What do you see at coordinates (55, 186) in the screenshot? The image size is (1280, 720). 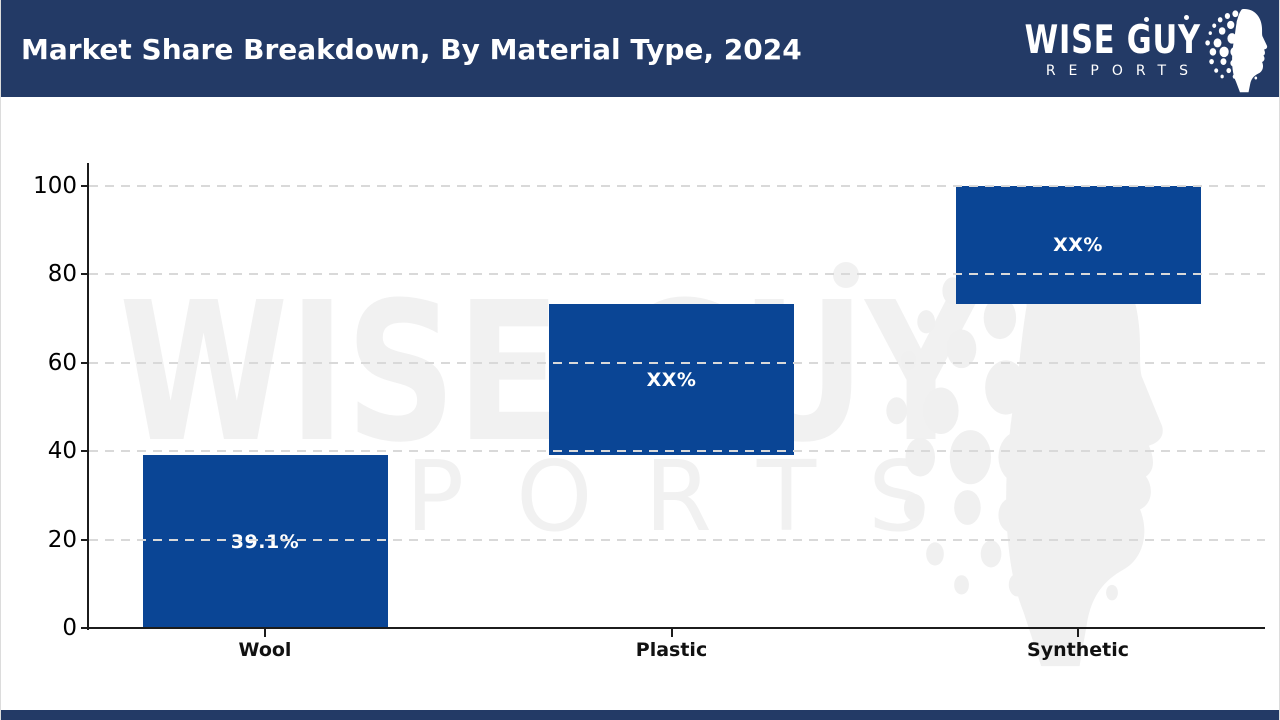 I see `y-tick-label: 100` at bounding box center [55, 186].